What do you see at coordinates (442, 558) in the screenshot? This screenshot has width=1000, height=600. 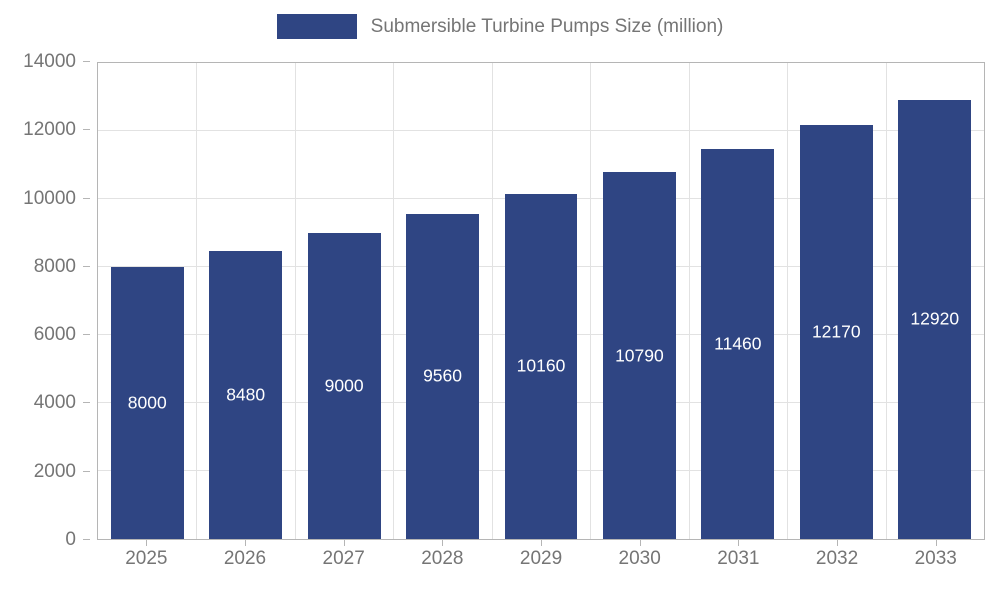 I see `x-tick-label: 2028` at bounding box center [442, 558].